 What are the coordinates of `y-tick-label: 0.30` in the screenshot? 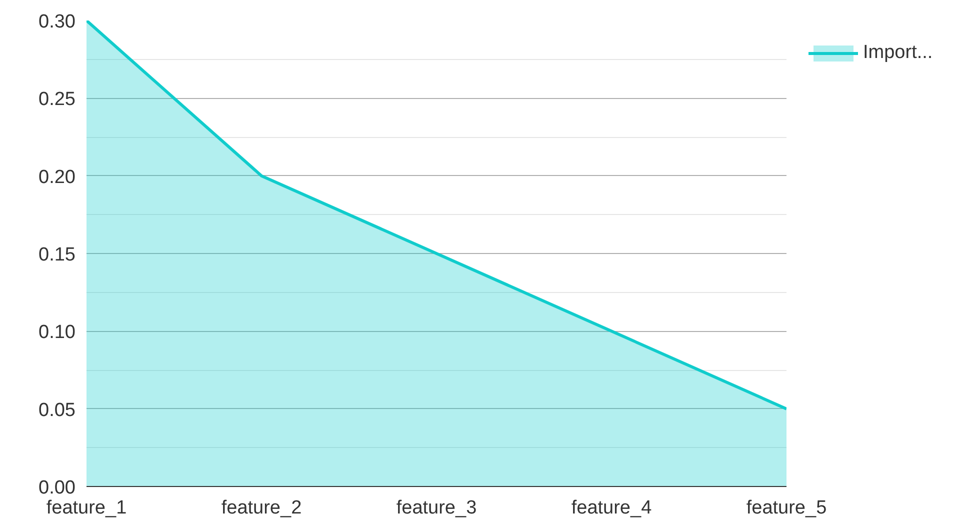 It's located at (57, 22).